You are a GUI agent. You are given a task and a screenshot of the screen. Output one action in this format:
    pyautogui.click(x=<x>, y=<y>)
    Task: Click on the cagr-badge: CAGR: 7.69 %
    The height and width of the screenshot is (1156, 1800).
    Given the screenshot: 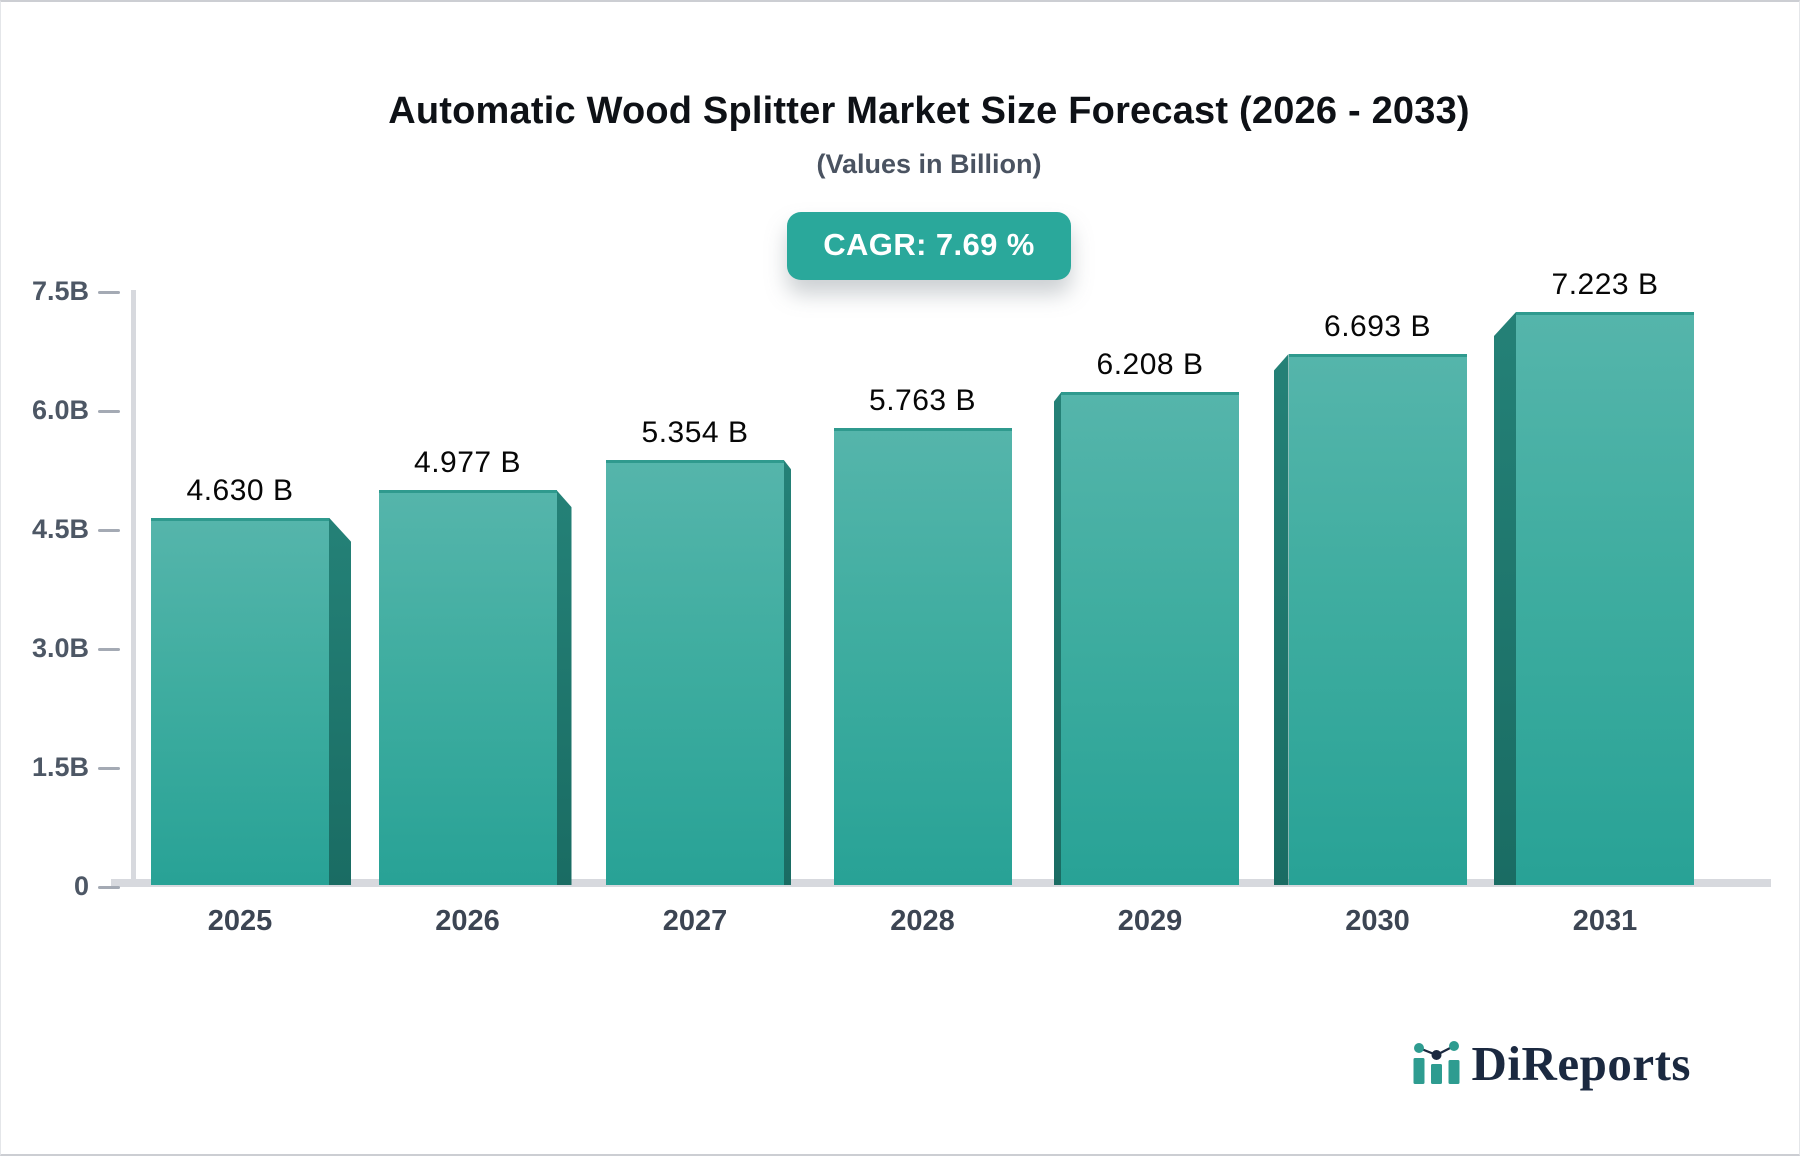 What is the action you would take?
    pyautogui.click(x=929, y=246)
    